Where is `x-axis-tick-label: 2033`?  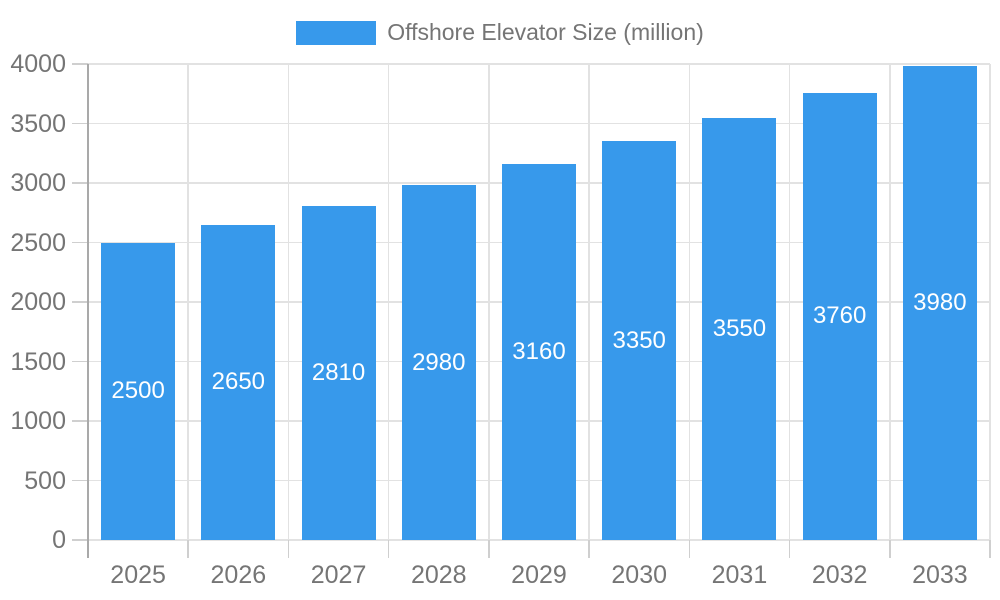 x-axis-tick-label: 2033 is located at coordinates (940, 575).